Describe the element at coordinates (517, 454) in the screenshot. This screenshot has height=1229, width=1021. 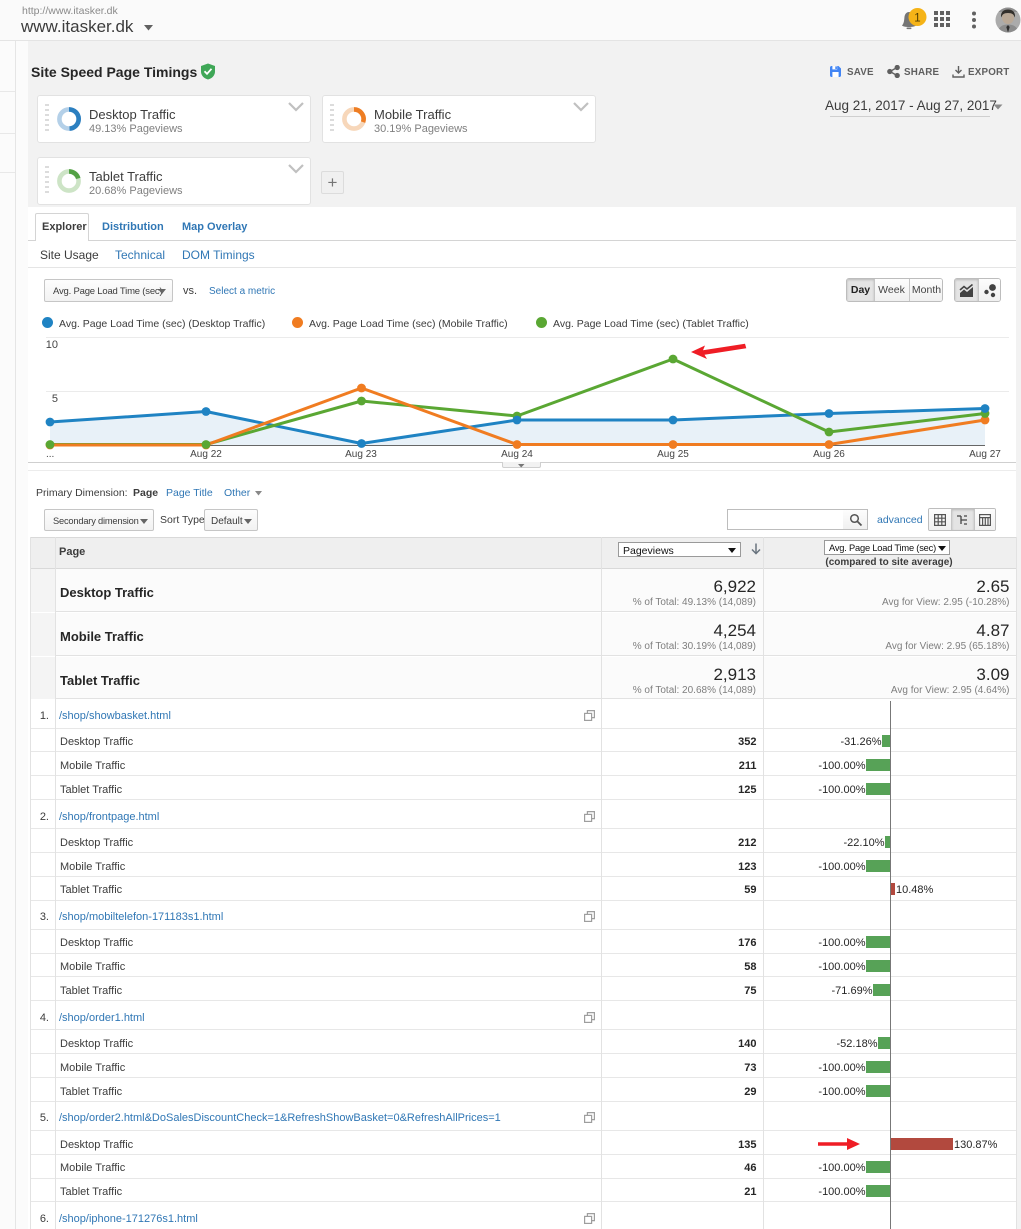
I see `svg-text: Aug 24` at that location.